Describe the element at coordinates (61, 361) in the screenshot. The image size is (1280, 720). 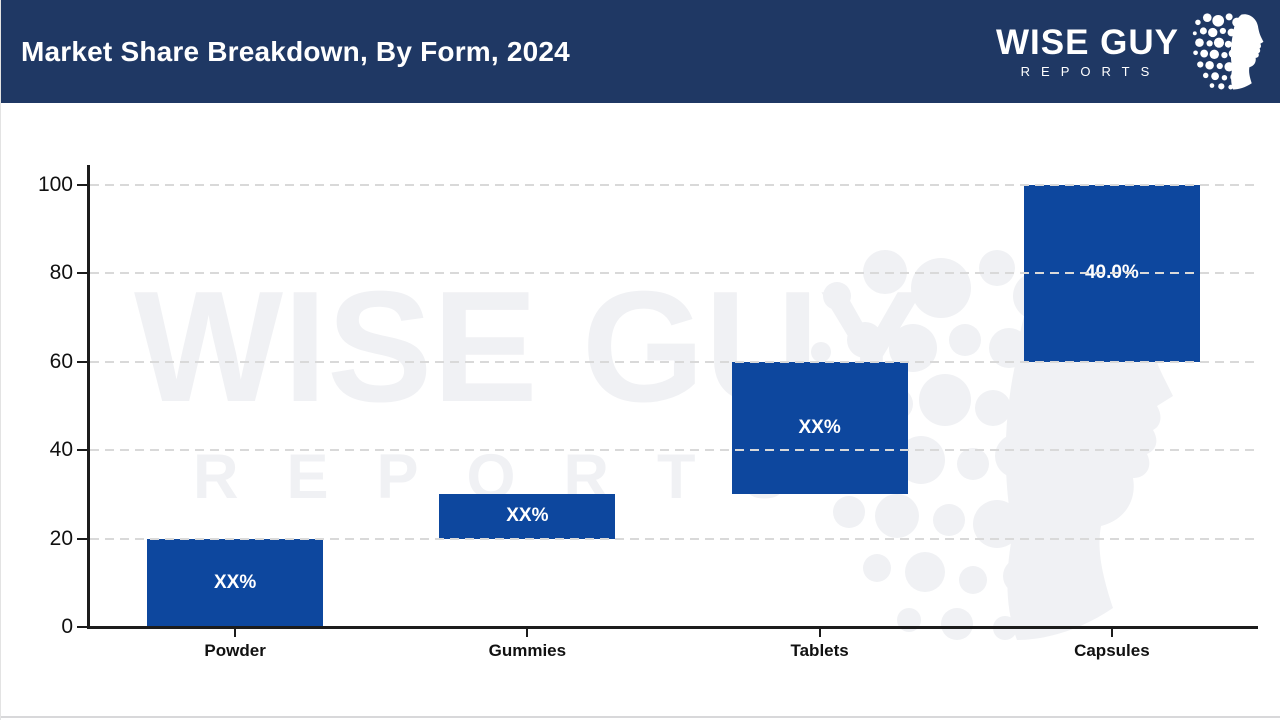
I see `y-tick-label-60: 60` at that location.